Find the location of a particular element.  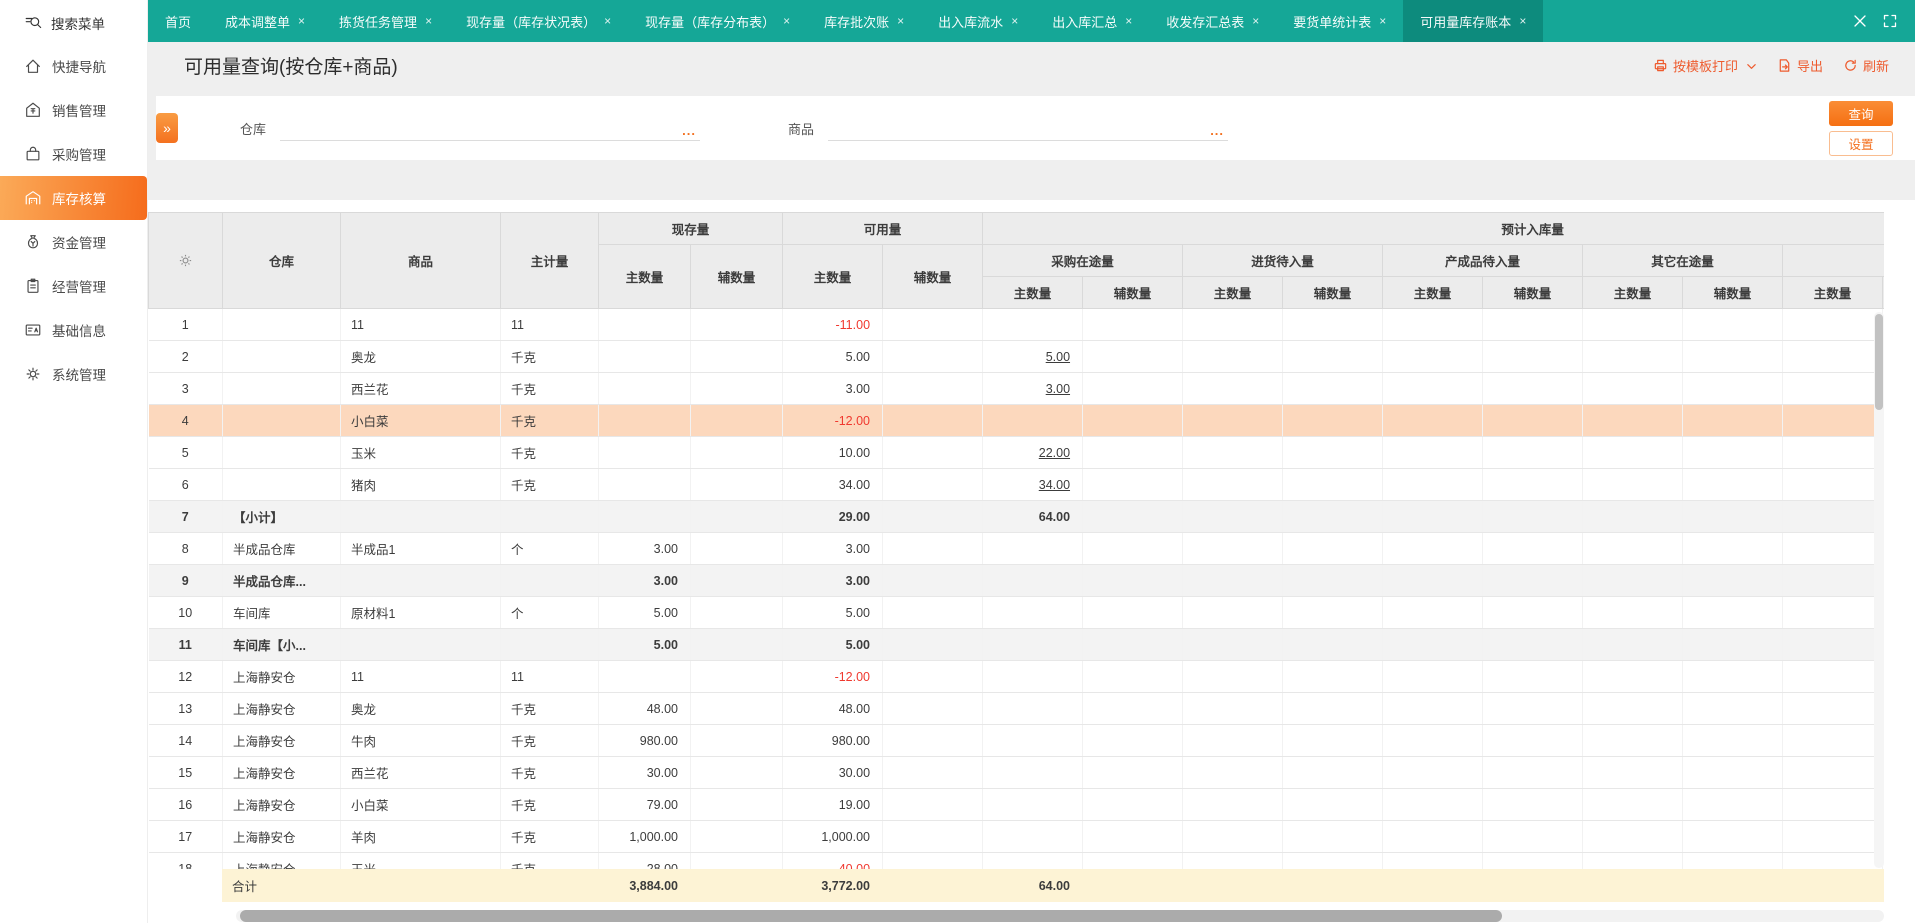

col-header-主计量: 主计量 is located at coordinates (549, 260).